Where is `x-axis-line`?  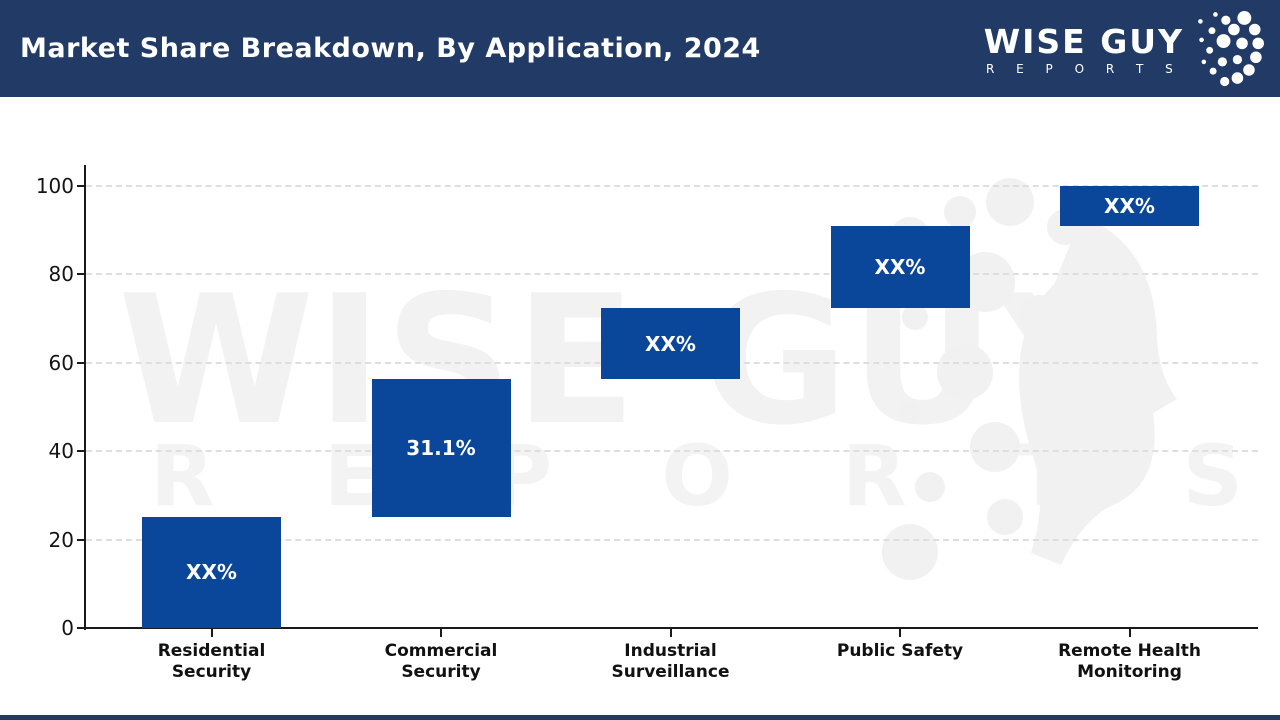 x-axis-line is located at coordinates (671, 628).